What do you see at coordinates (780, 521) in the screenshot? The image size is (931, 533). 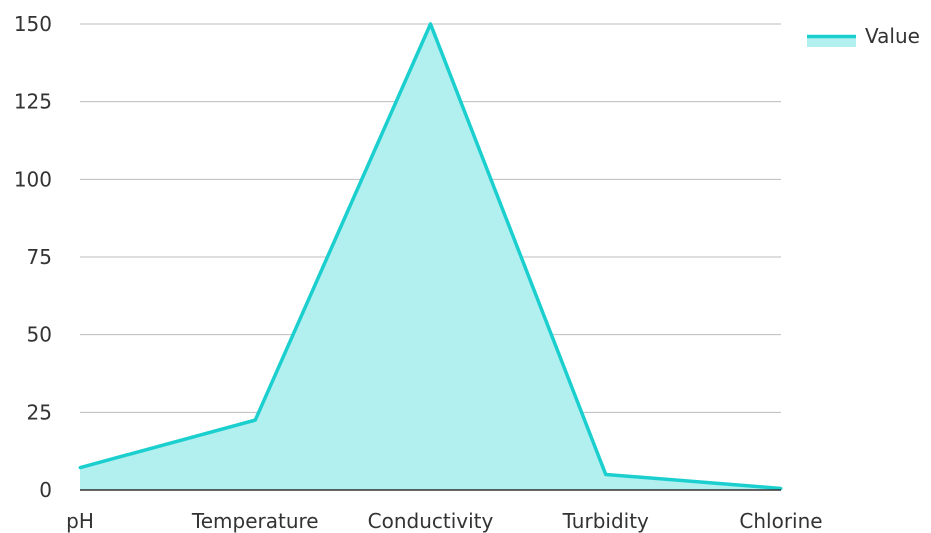 I see `x-tick-label: Chlorine` at bounding box center [780, 521].